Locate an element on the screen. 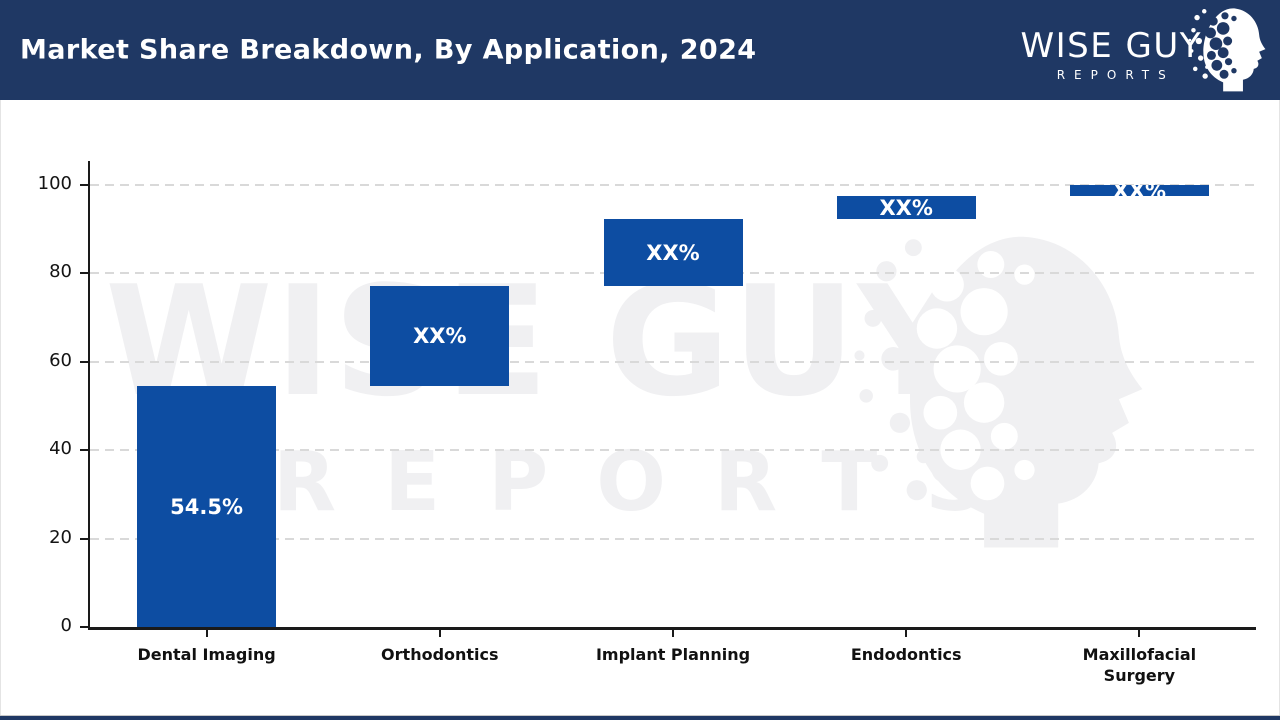 This screenshot has height=720, width=1280. logo-wordmark: WISE GUY is located at coordinates (1111, 45).